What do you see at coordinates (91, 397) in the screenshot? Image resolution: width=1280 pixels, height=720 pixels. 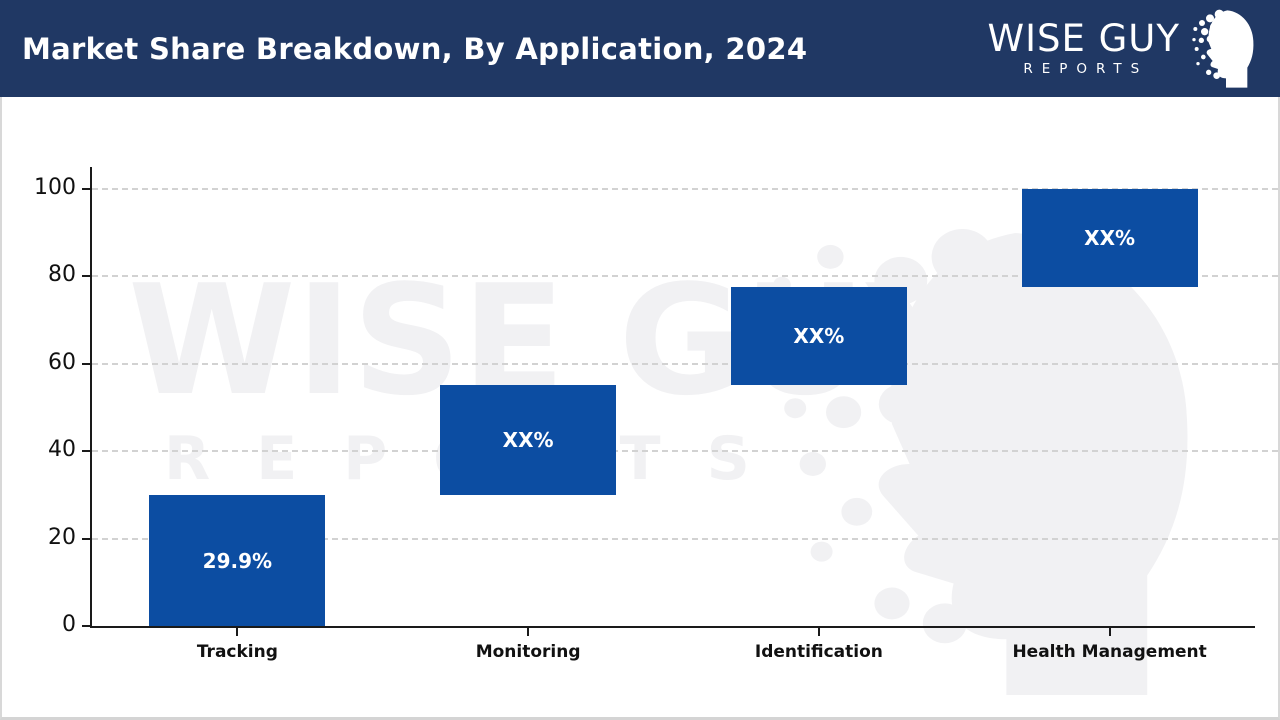 I see `y-axis-line` at bounding box center [91, 397].